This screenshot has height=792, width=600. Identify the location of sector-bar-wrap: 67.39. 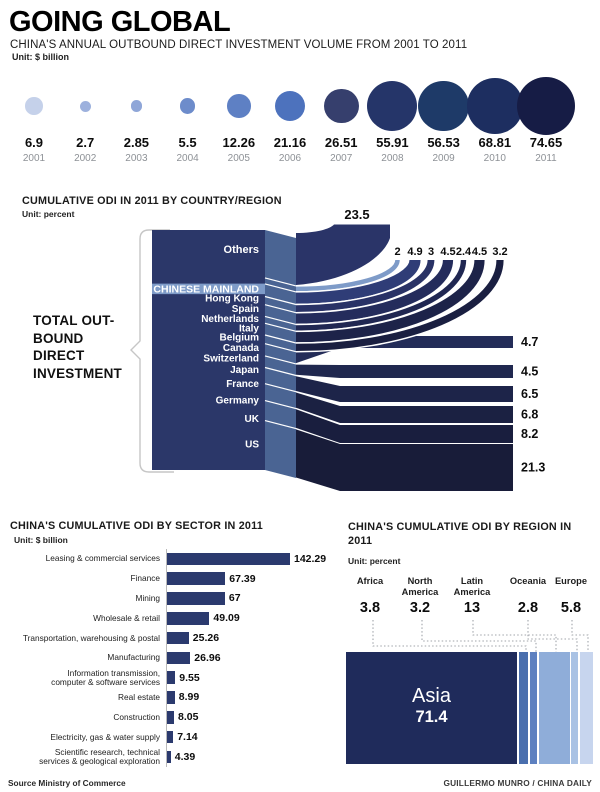
(211, 578).